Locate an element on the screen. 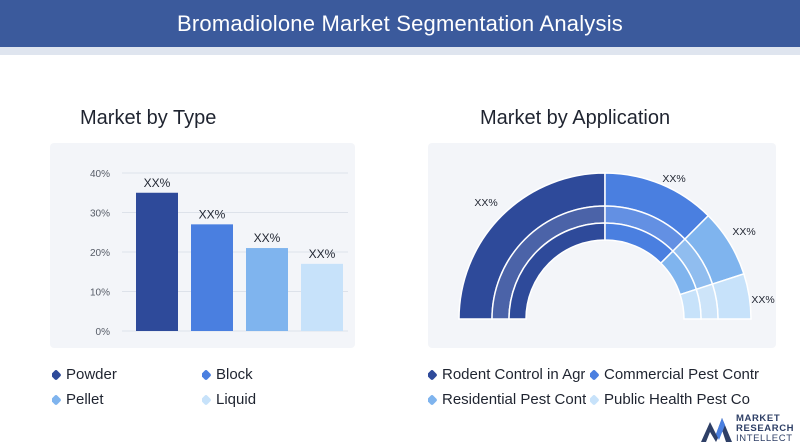 The height and width of the screenshot is (448, 800). legend-item: Public Health Pest Co is located at coordinates (675, 399).